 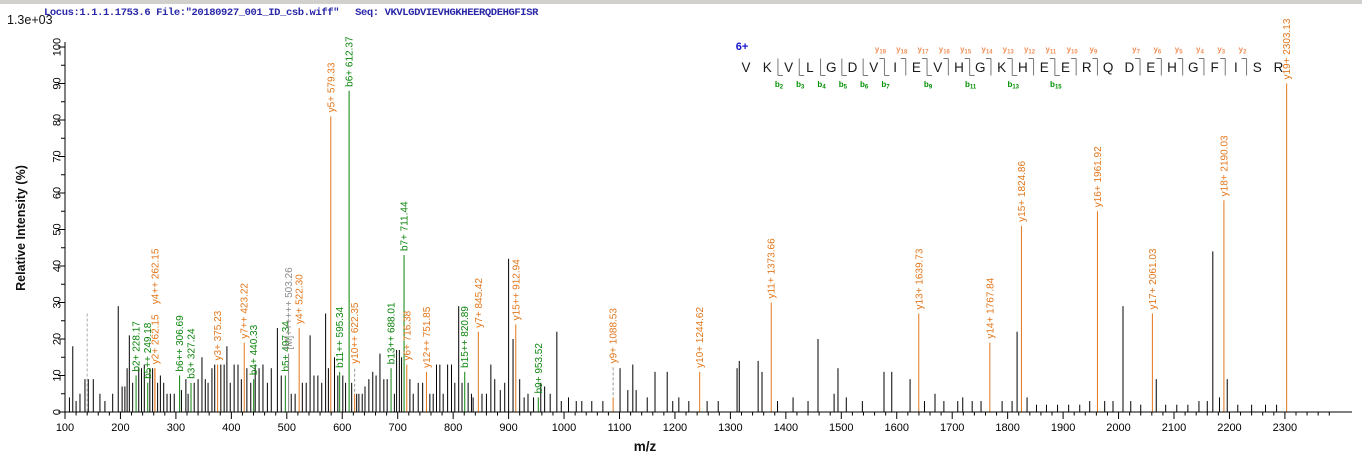 I want to click on peak-label: y13+ 1639.73, so click(x=919, y=278).